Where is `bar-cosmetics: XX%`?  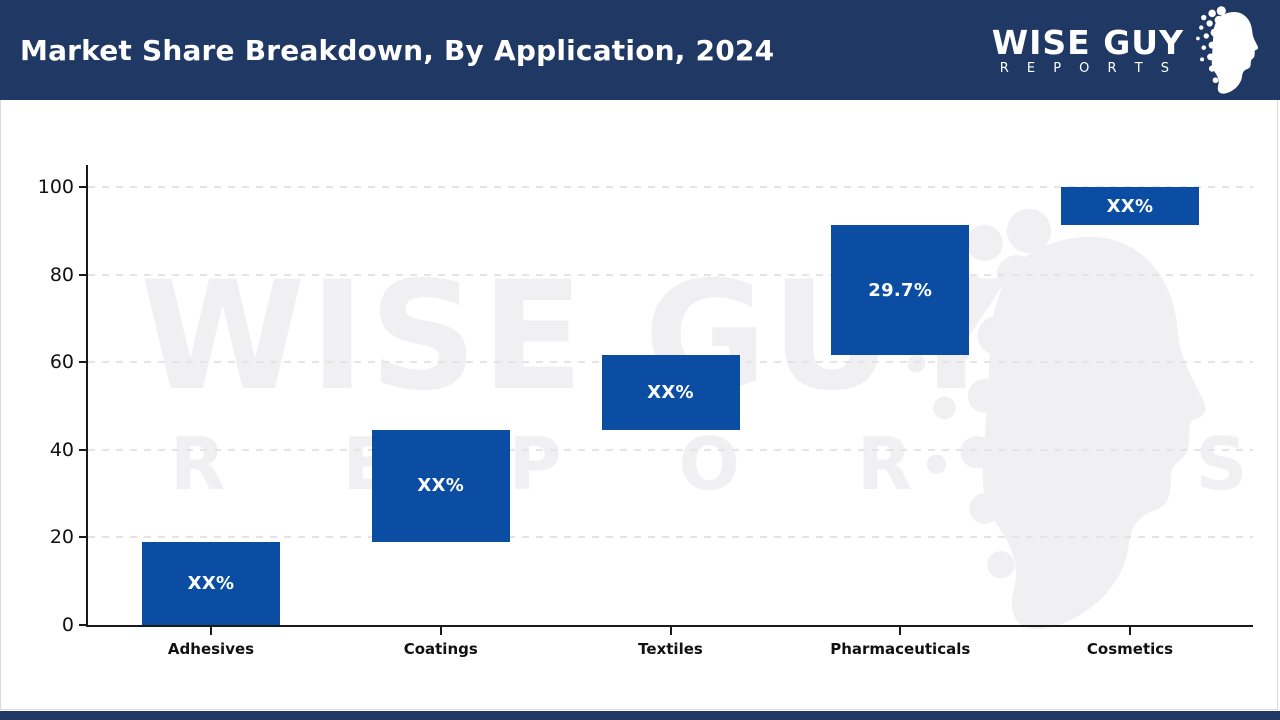 bar-cosmetics: XX% is located at coordinates (1130, 206).